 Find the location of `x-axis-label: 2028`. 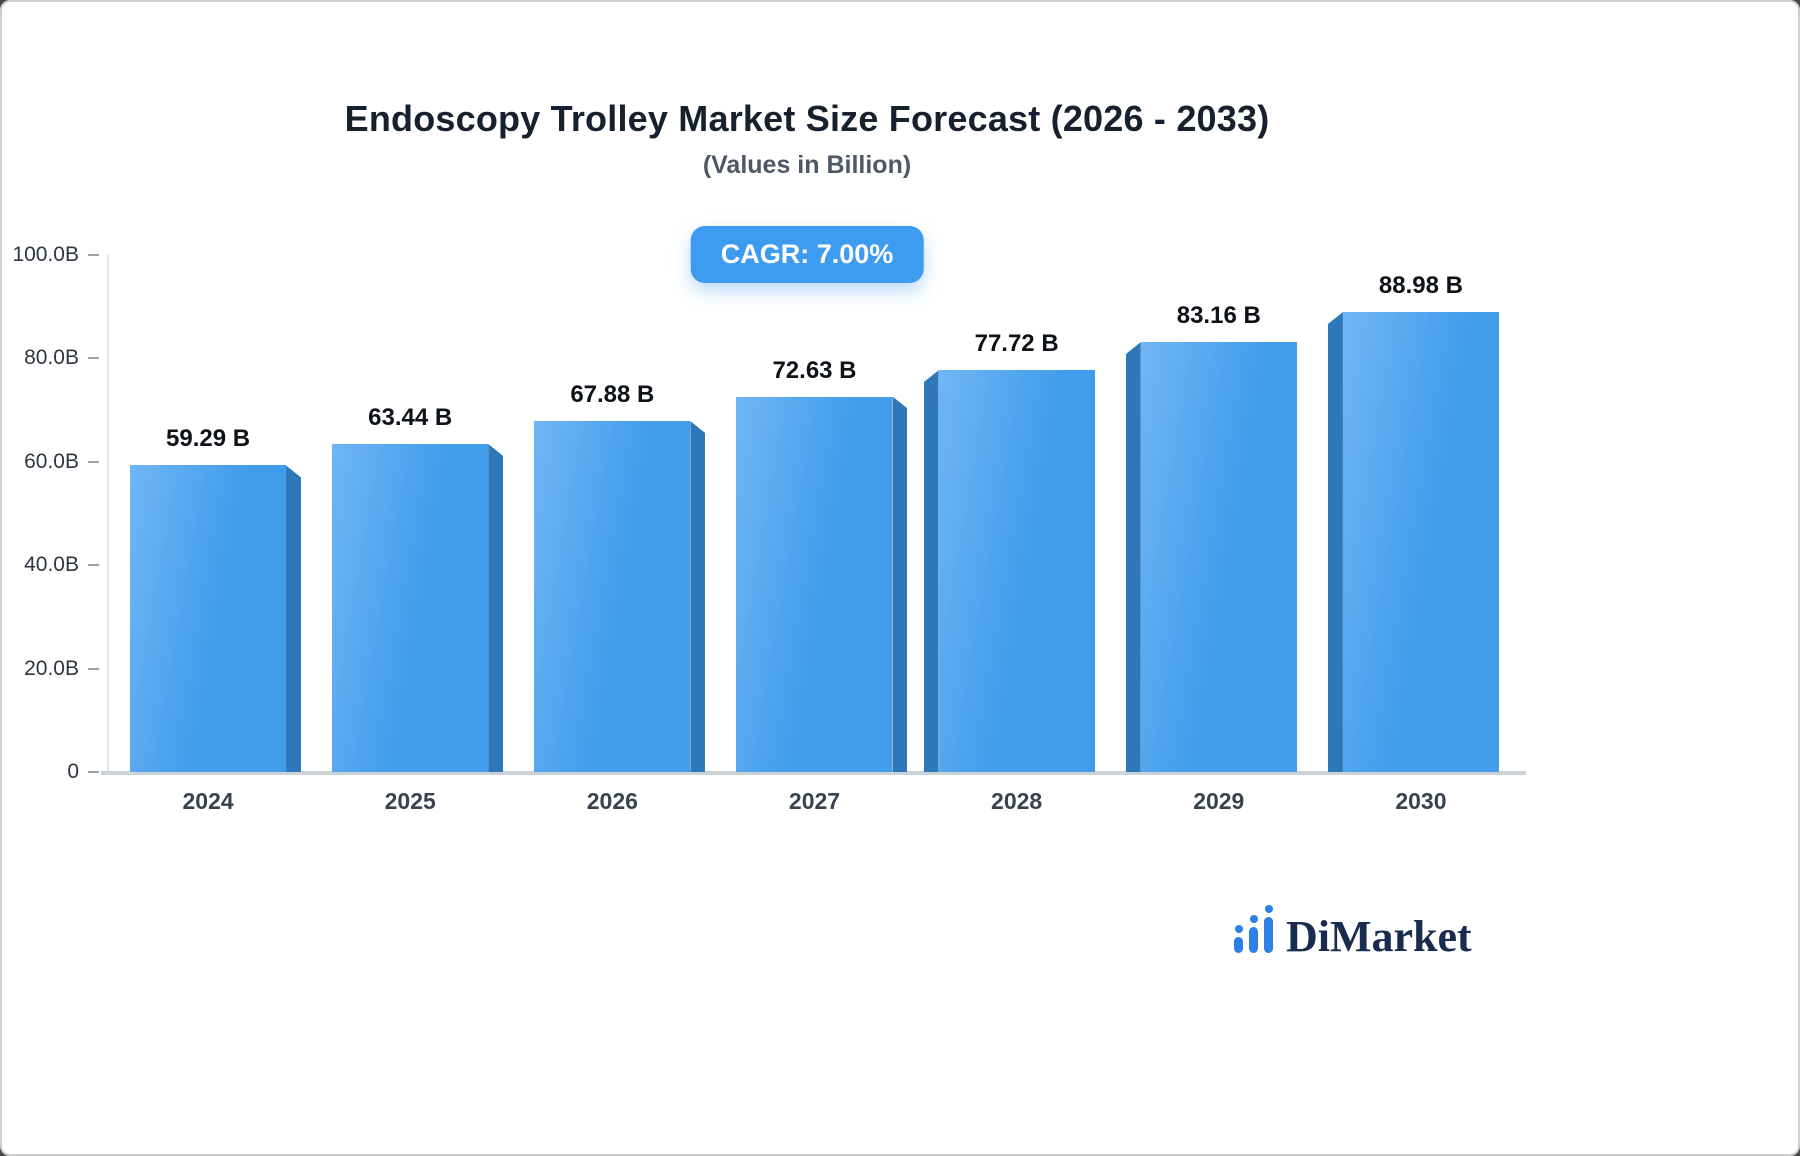

x-axis-label: 2028 is located at coordinates (1017, 801).